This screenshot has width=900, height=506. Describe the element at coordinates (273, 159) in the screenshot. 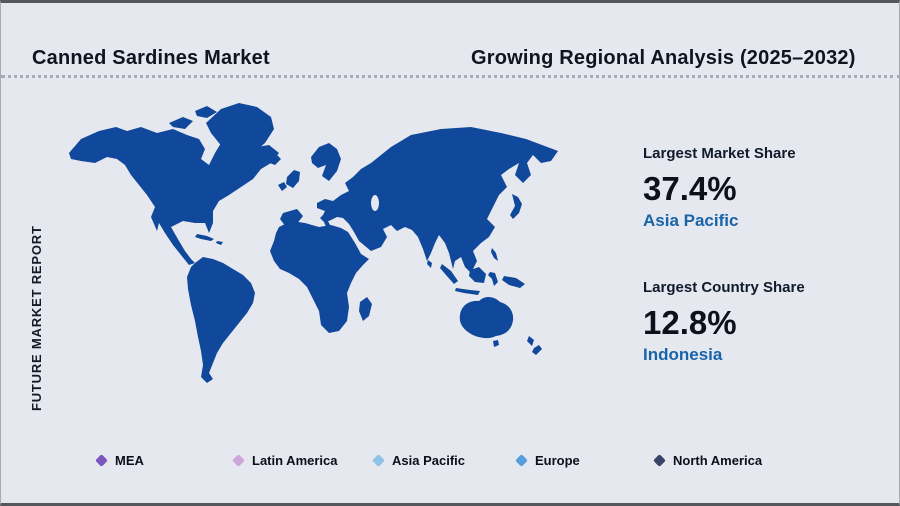

I see `map-iceland` at that location.